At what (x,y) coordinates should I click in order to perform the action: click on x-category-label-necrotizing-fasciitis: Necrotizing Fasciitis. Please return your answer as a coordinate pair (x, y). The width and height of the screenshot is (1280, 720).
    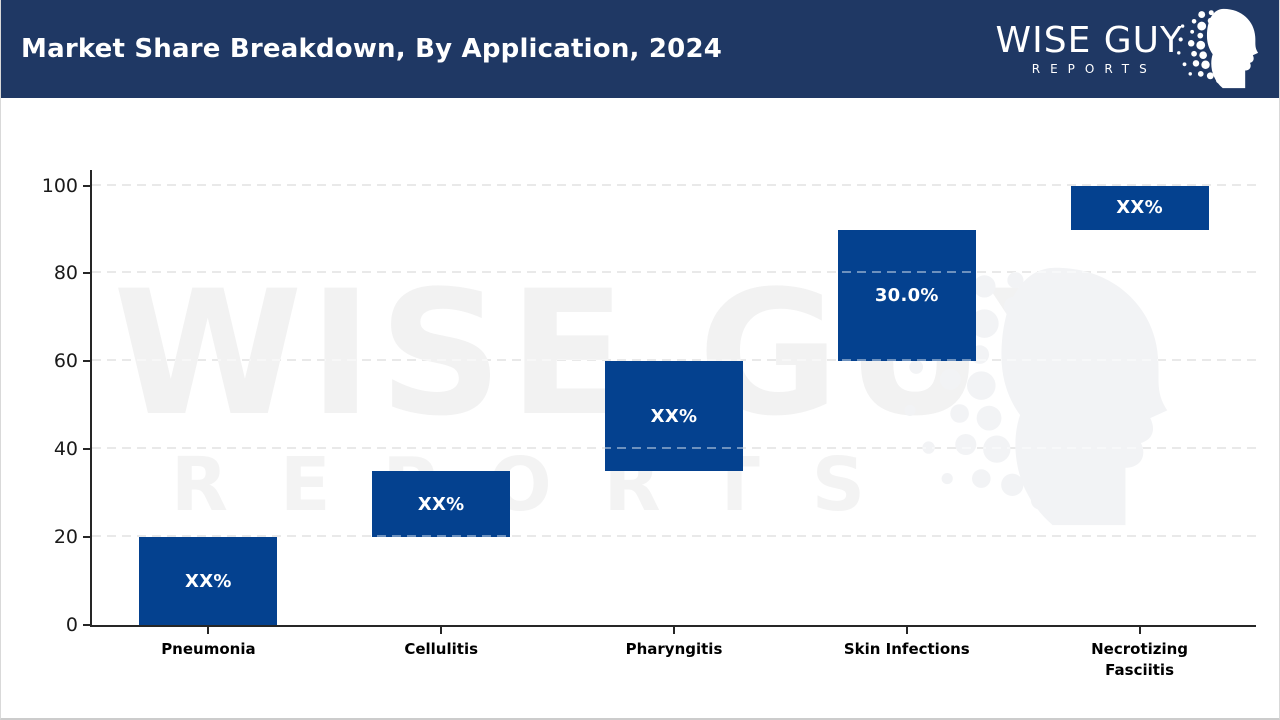
    Looking at the image, I should click on (1140, 659).